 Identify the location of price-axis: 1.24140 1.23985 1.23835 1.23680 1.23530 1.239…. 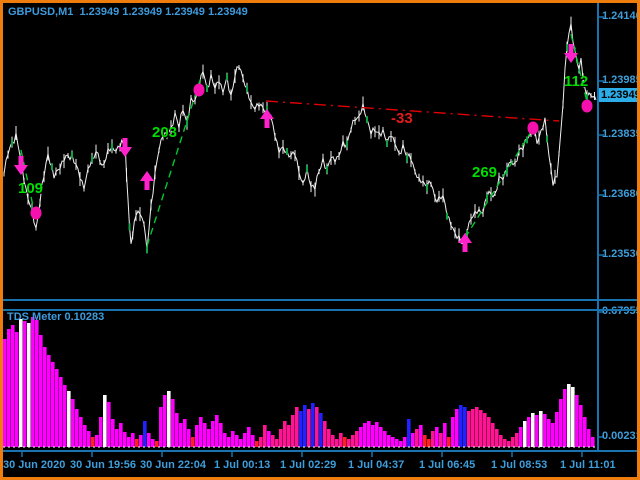
(619, 240).